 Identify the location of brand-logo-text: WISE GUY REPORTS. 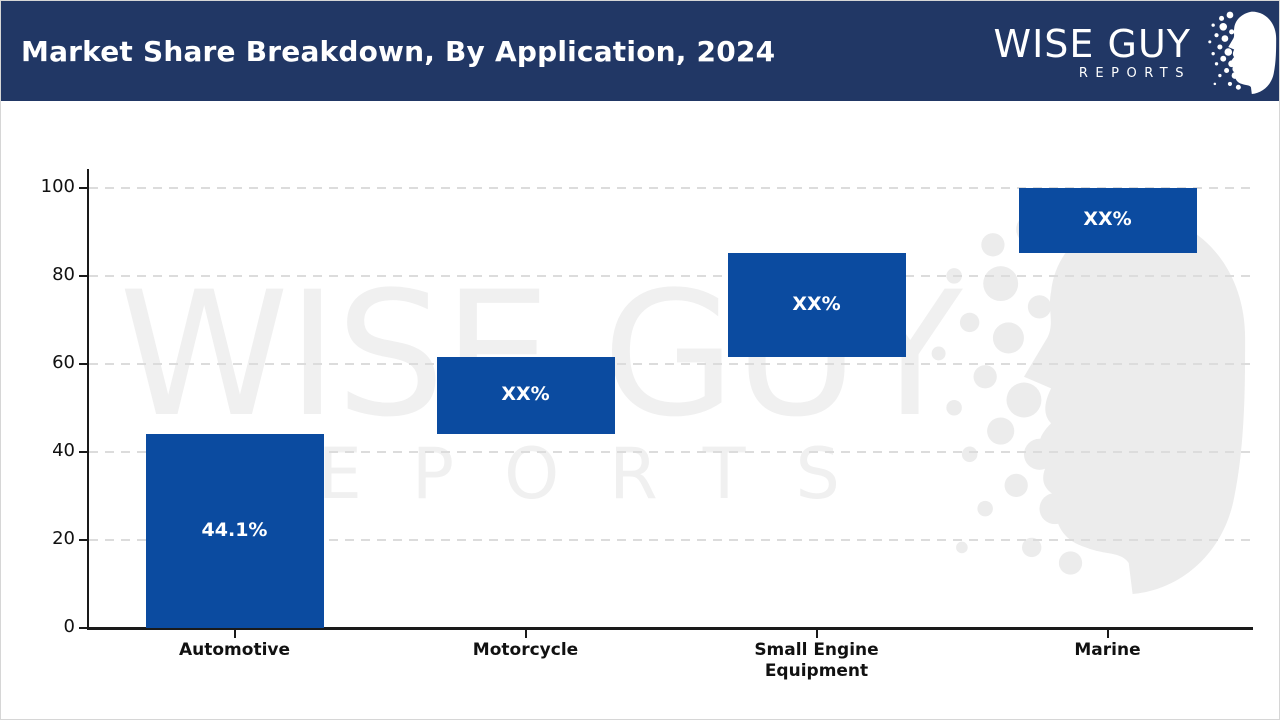
(1092, 52).